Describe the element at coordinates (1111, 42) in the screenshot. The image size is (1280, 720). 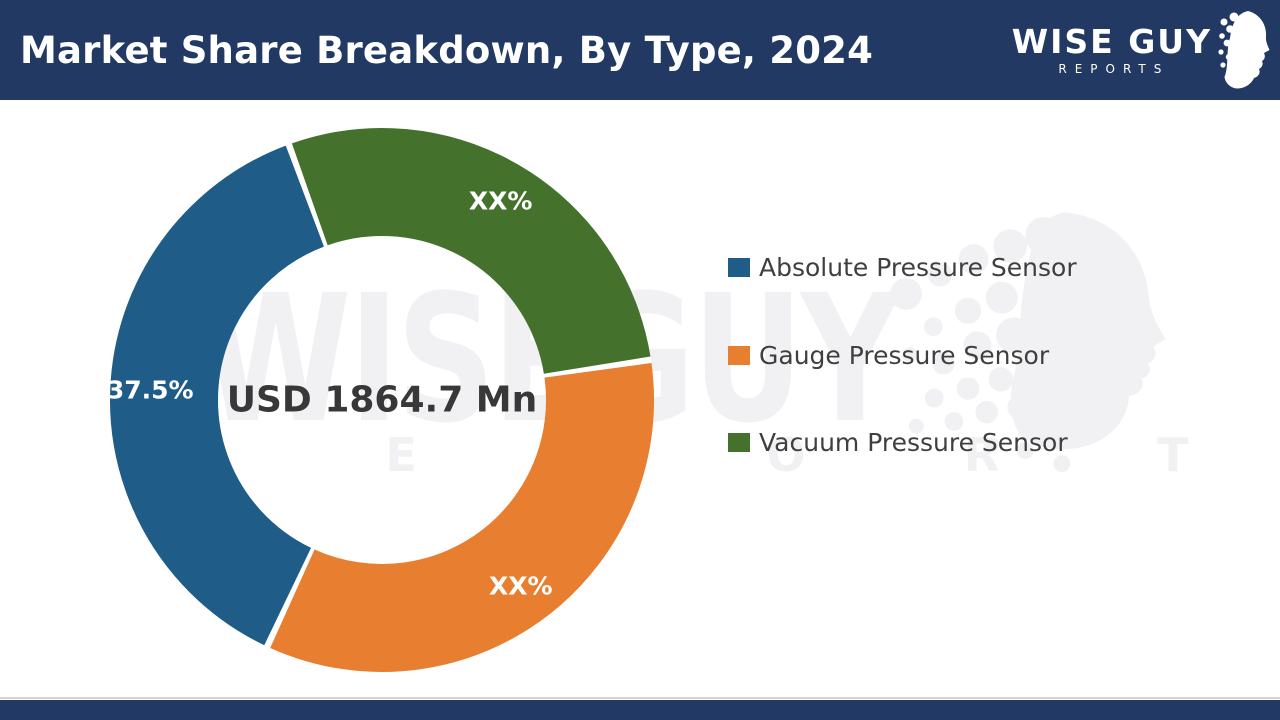
I see `brand-name: WISE GUY` at that location.